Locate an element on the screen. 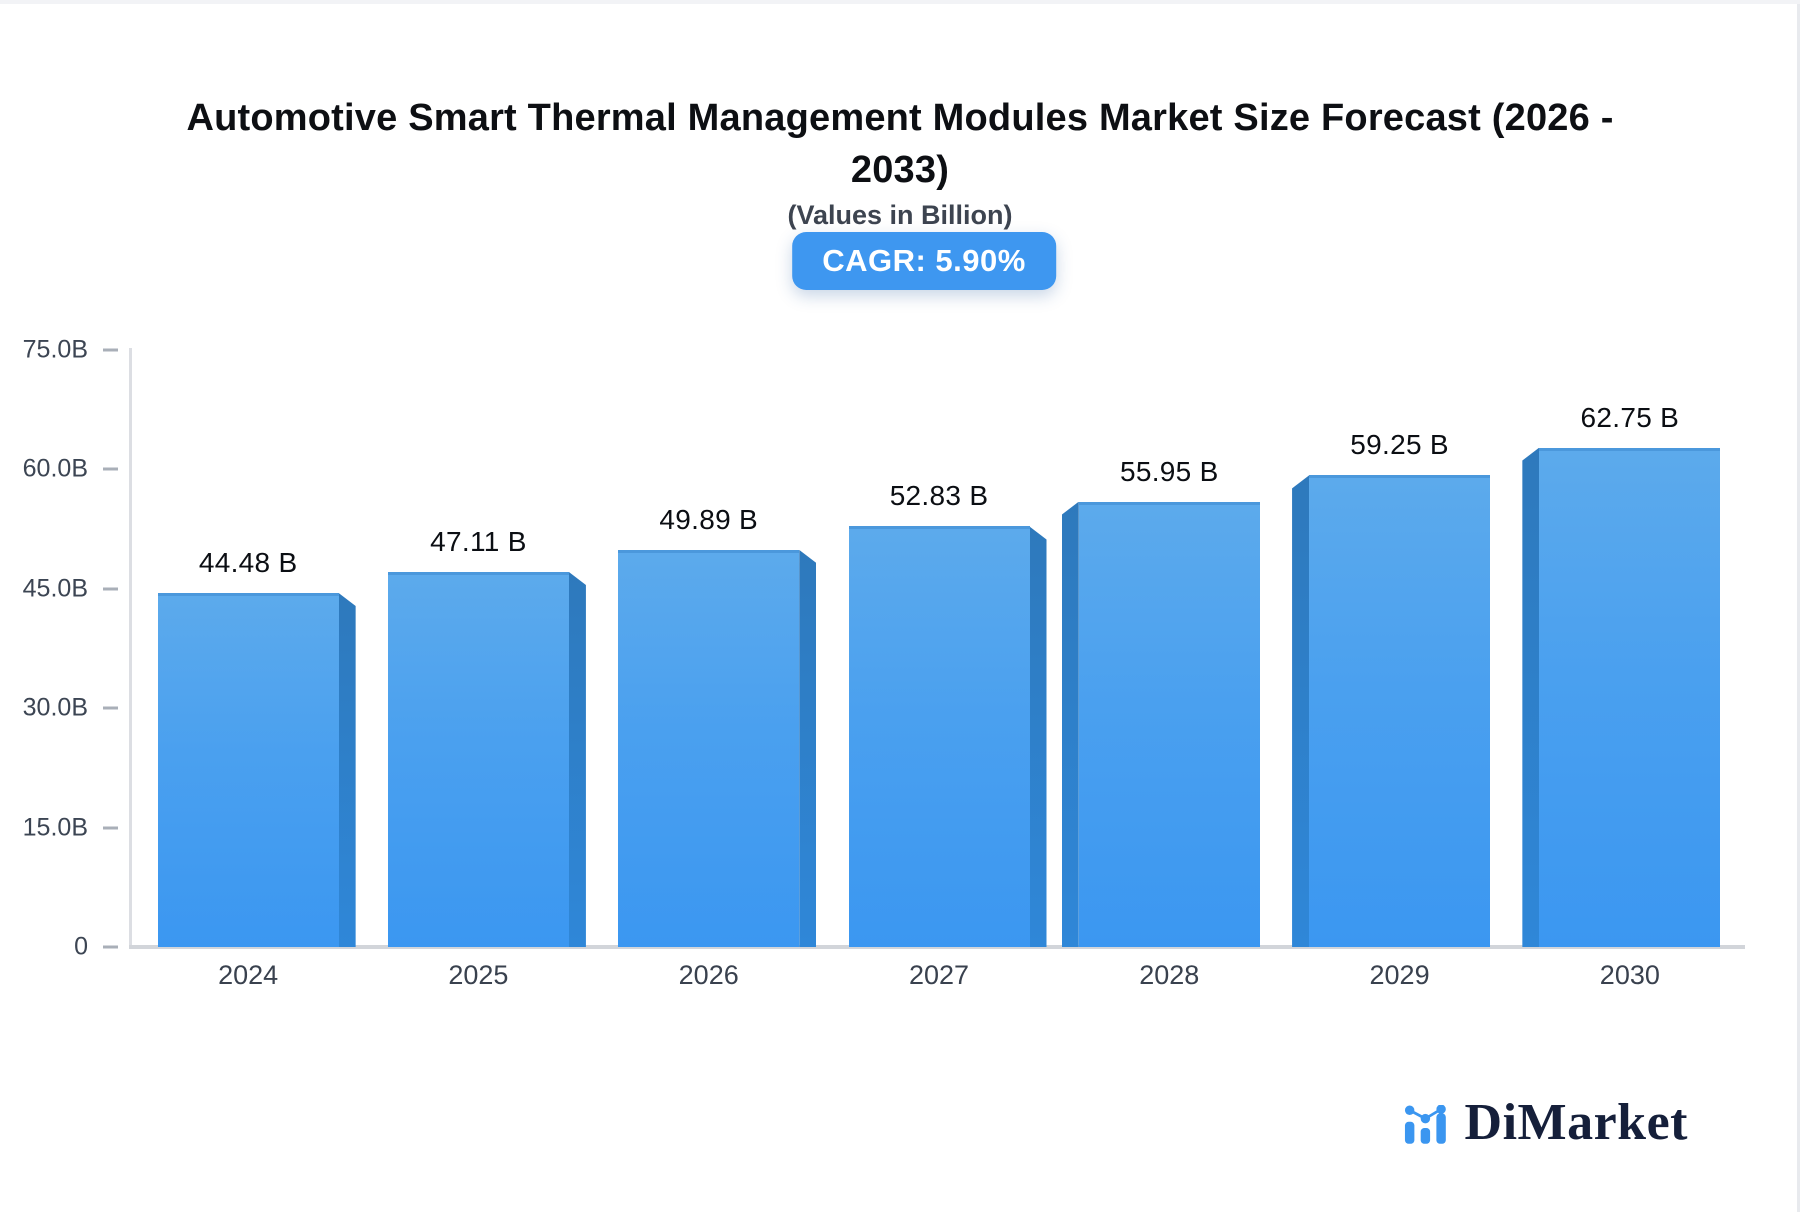 This screenshot has width=1800, height=1212. bar-line-chart-icon is located at coordinates (1425, 1124).